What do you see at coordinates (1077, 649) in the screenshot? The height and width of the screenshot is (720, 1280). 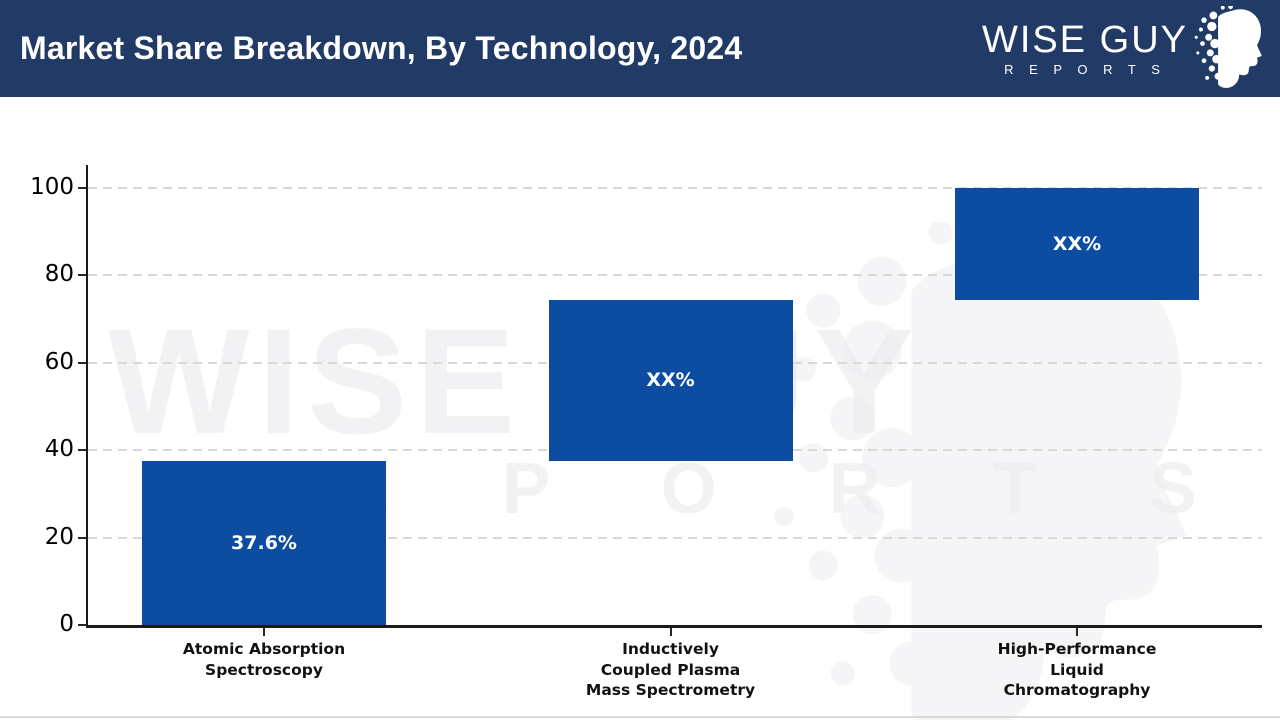 I see `category-label-line: High-Performance` at bounding box center [1077, 649].